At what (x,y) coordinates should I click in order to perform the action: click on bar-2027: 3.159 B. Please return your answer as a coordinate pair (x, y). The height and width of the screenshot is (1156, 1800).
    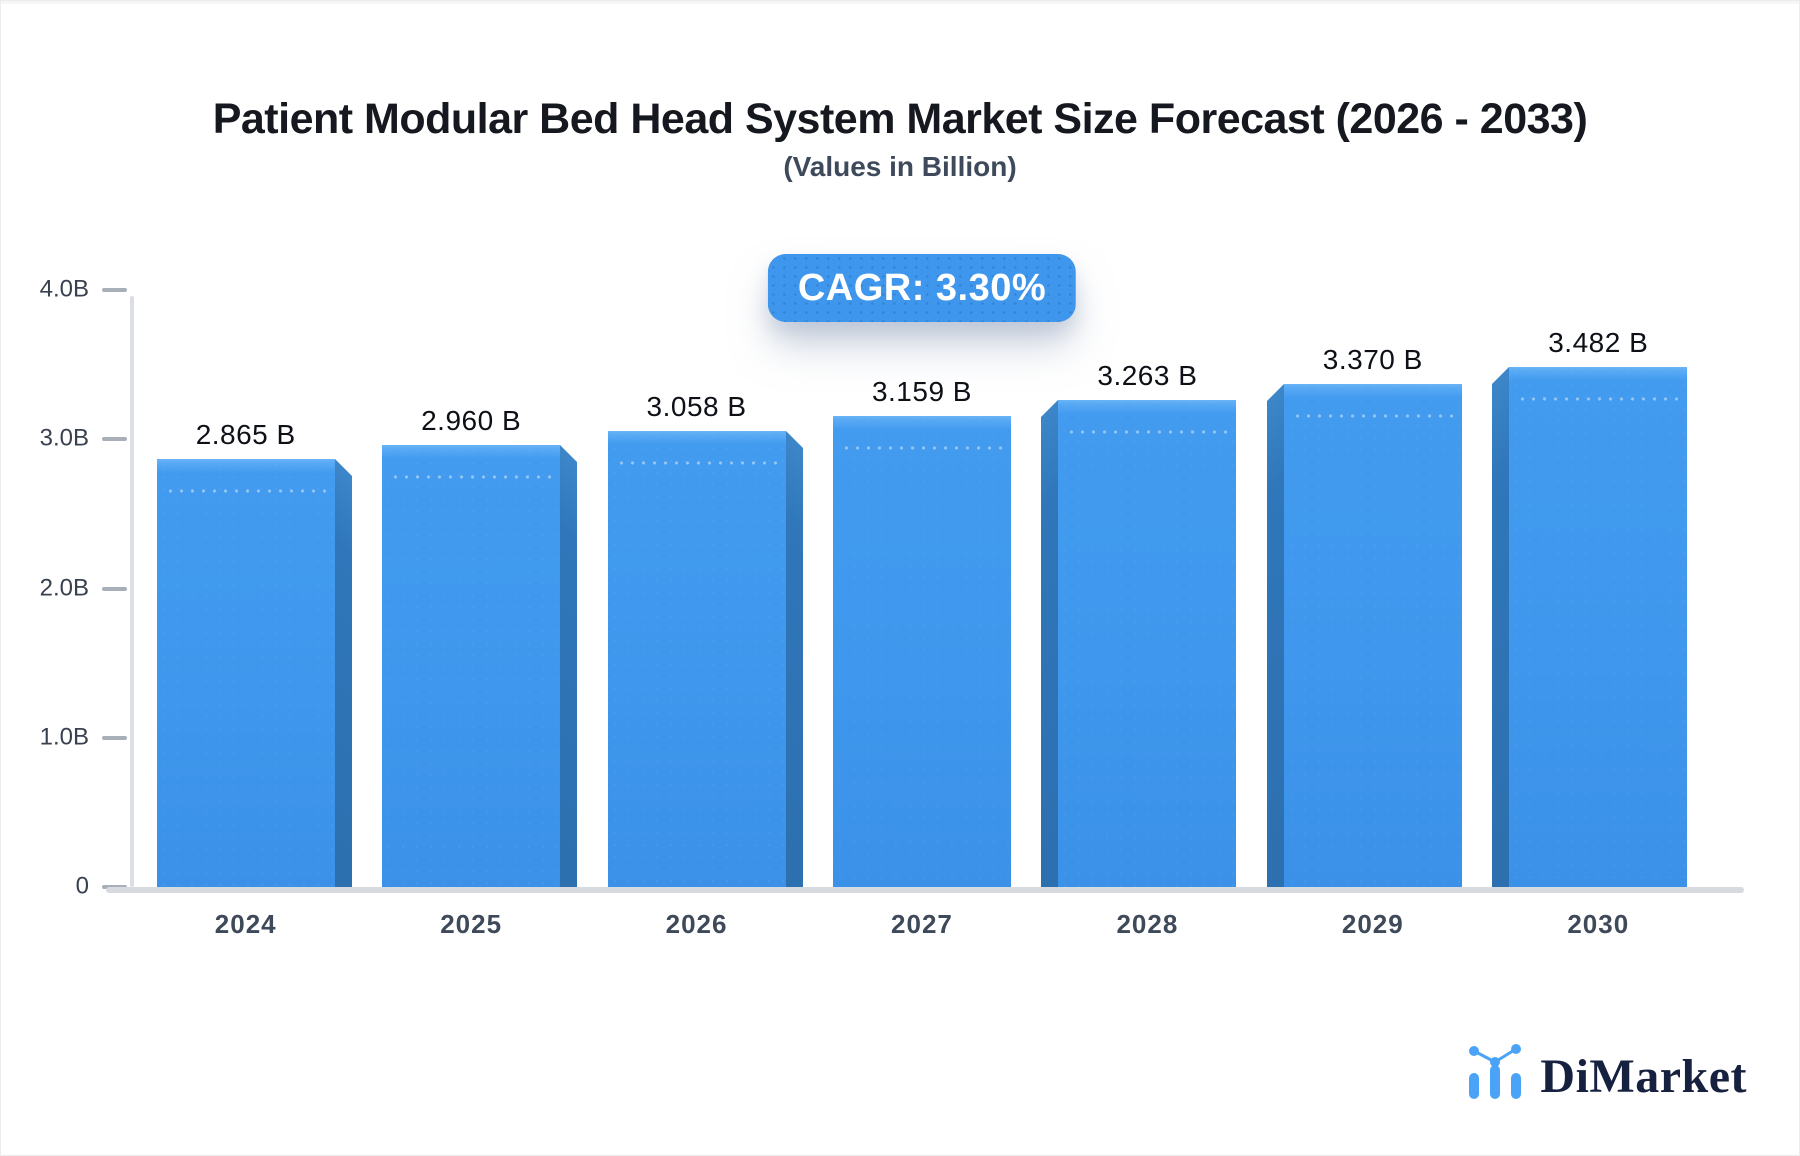
    Looking at the image, I should click on (921, 631).